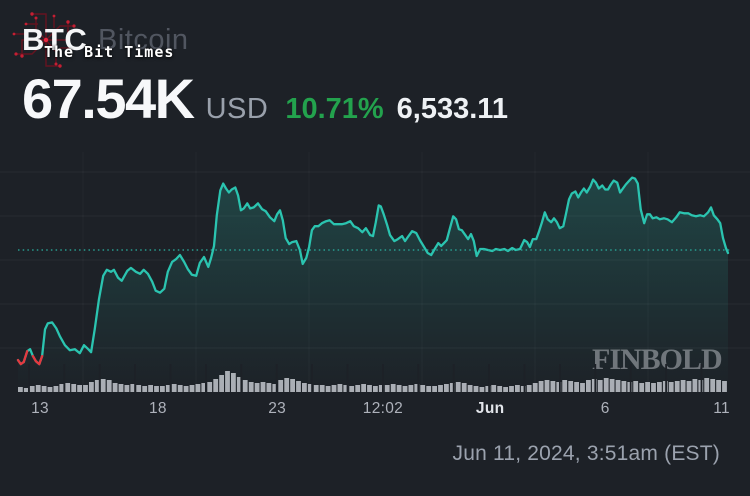 The height and width of the screenshot is (496, 750). I want to click on change-percent: 10.71%, so click(334, 109).